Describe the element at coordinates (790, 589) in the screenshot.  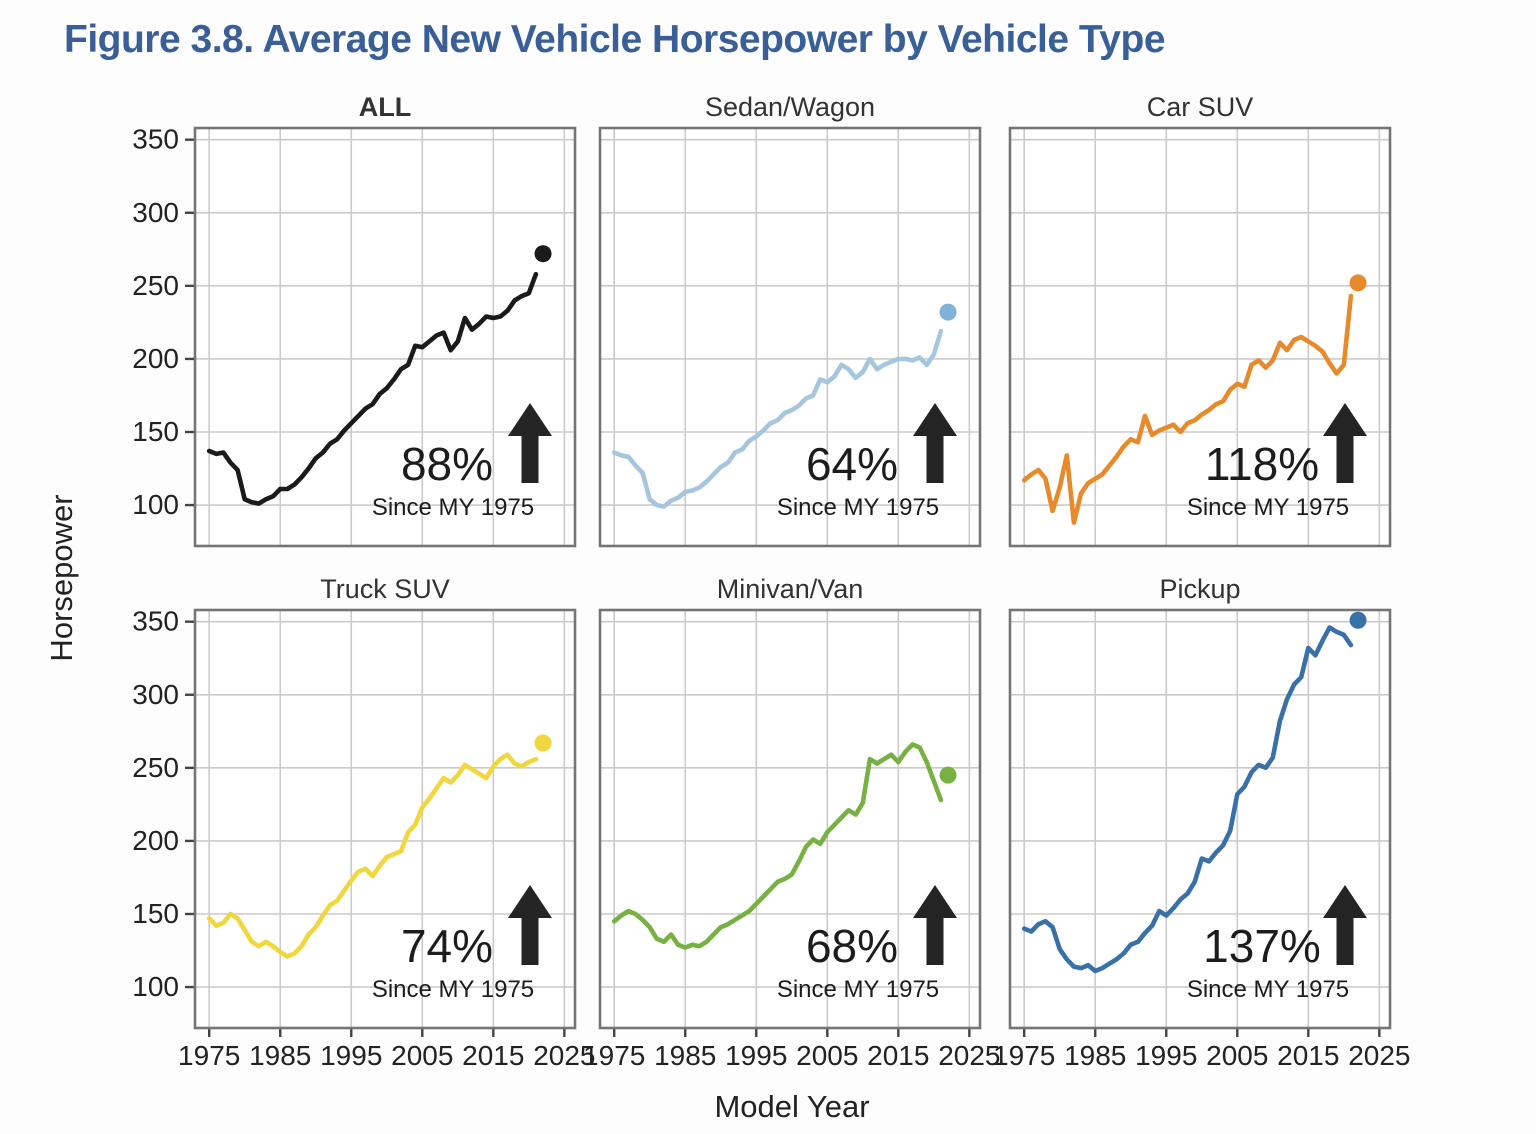
I see `panel-title-minivan-van: Minivan/Van` at that location.